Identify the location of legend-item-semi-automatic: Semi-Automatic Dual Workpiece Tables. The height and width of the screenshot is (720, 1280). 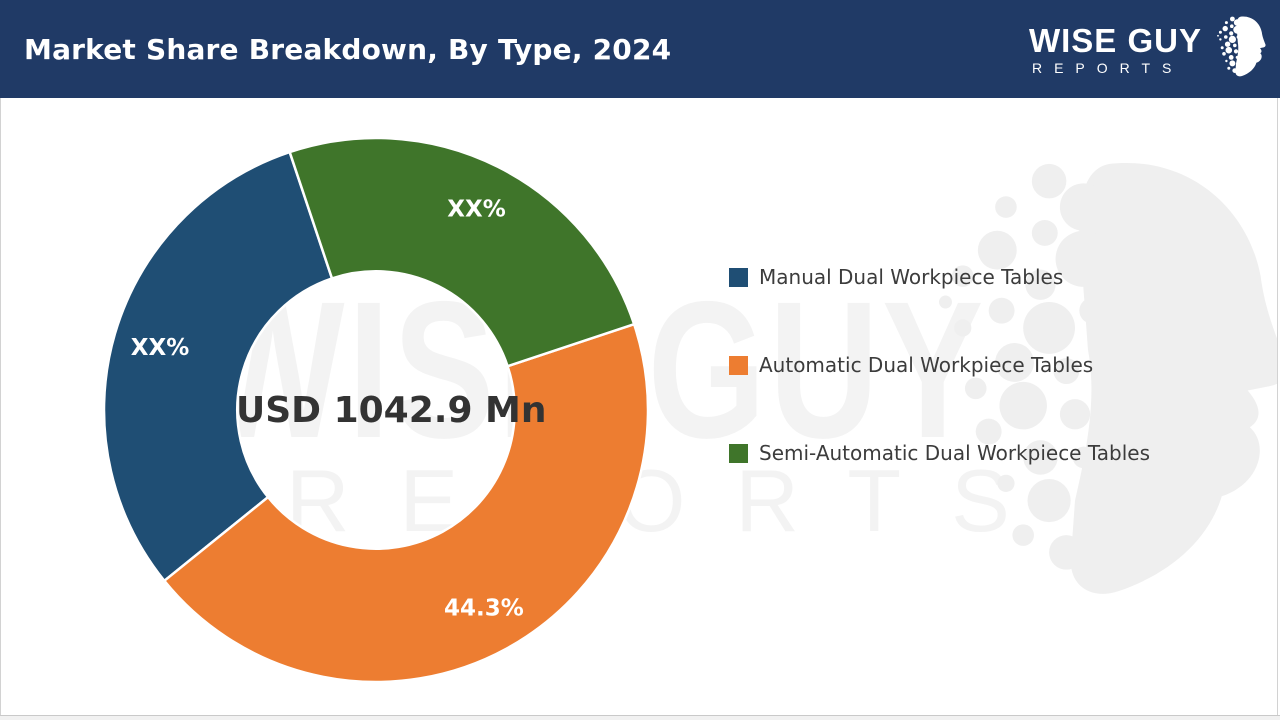
(939, 453).